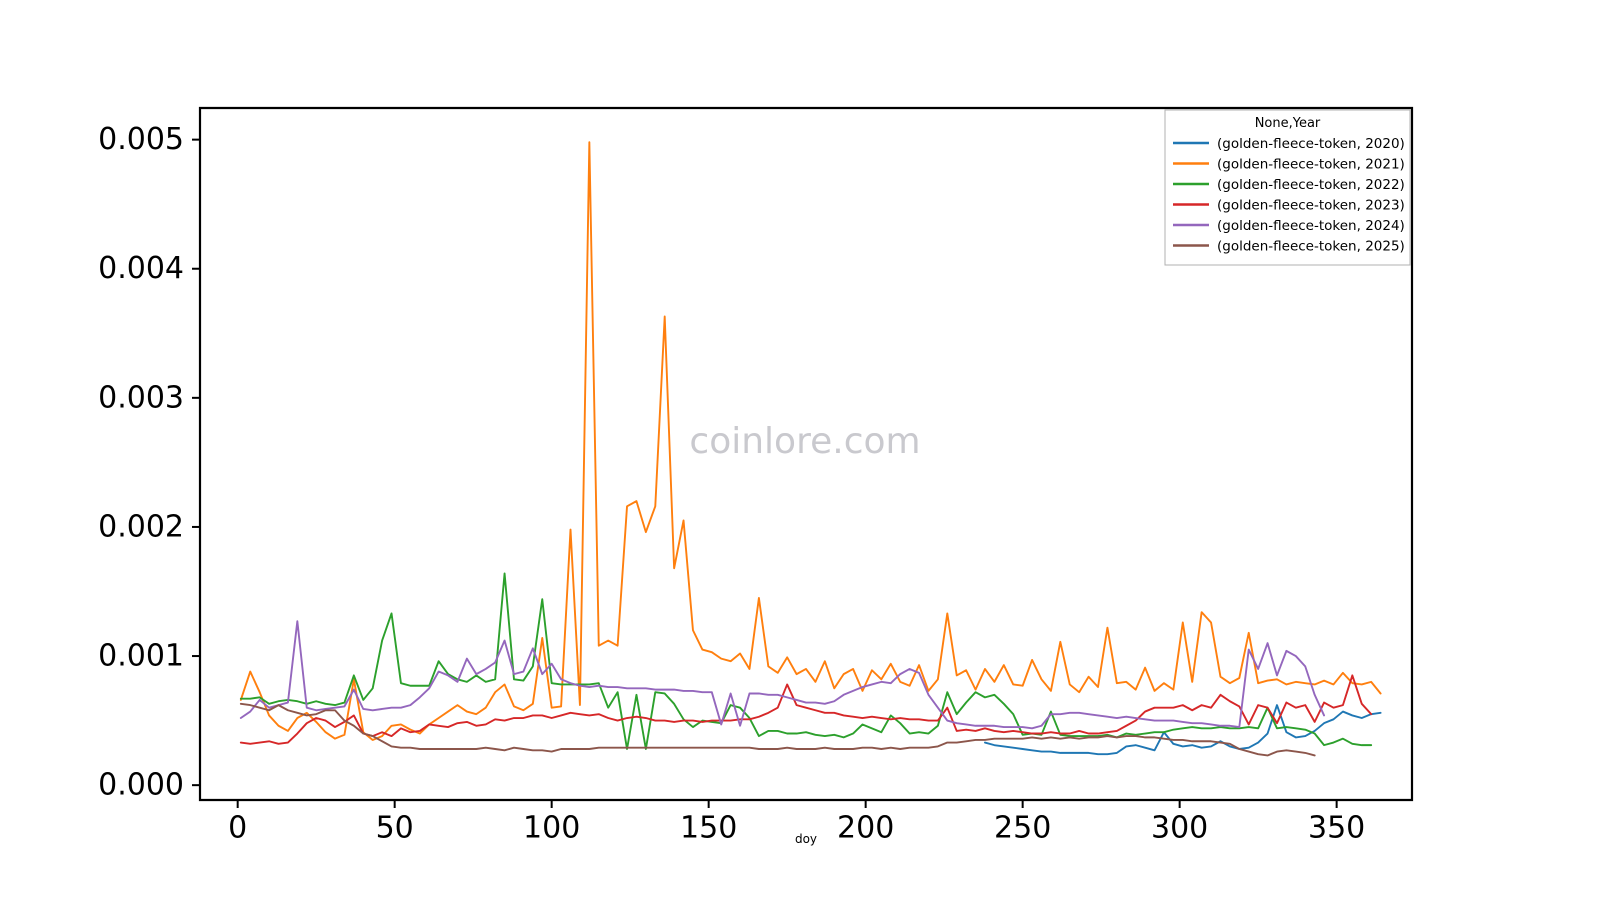 The height and width of the screenshot is (900, 1600). I want to click on y-tick-label: 0.003, so click(141, 397).